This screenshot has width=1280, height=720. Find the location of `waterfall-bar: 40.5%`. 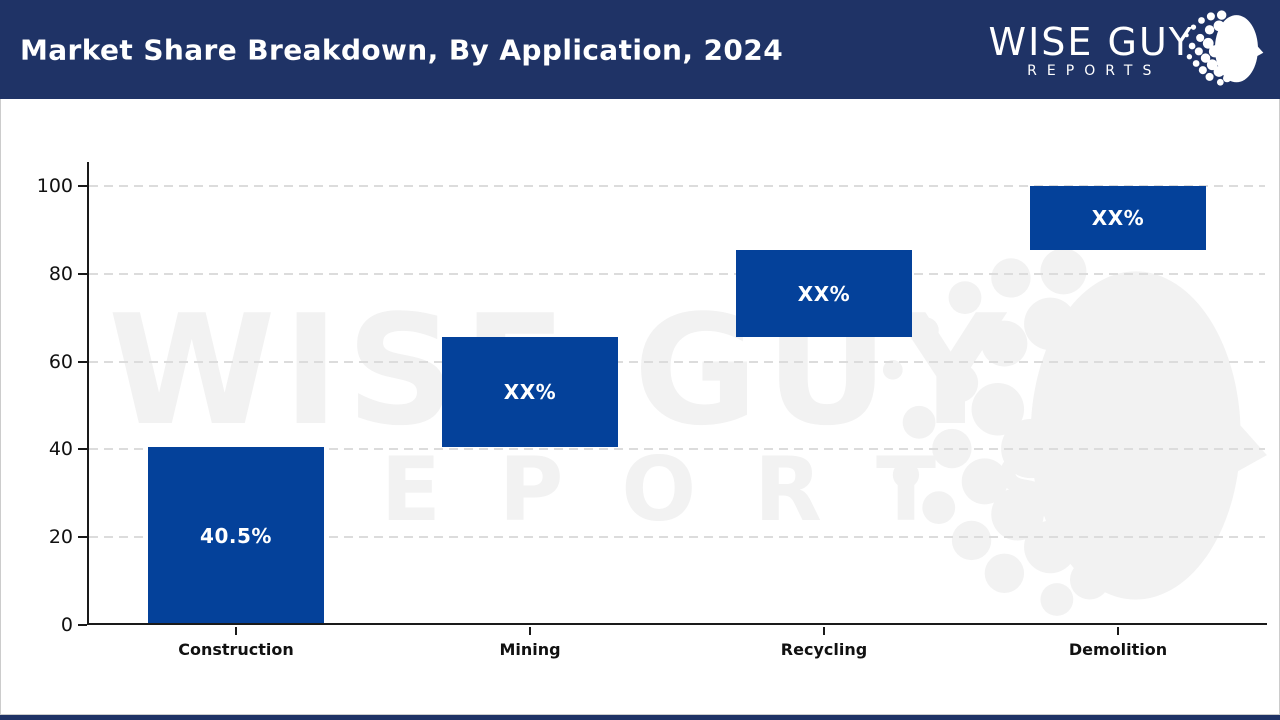

waterfall-bar: 40.5% is located at coordinates (236, 536).